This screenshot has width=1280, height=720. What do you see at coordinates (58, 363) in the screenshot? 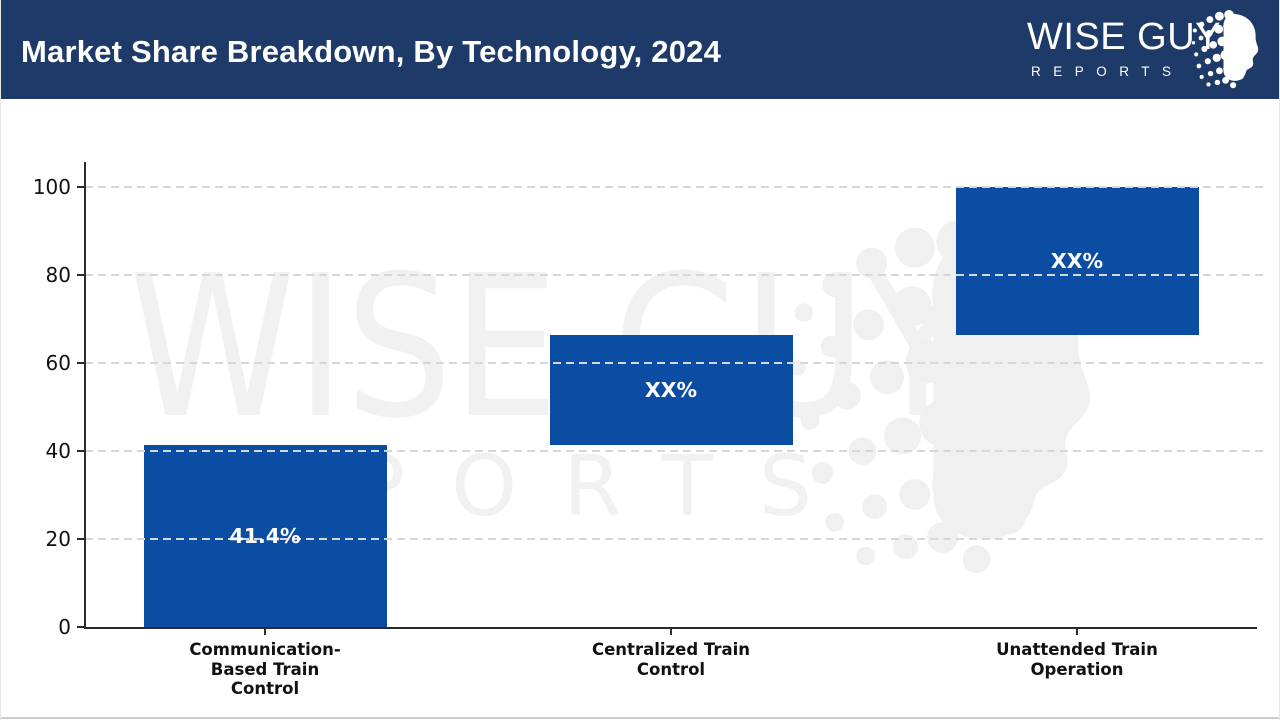
I see `y-tick-label: 60` at bounding box center [58, 363].